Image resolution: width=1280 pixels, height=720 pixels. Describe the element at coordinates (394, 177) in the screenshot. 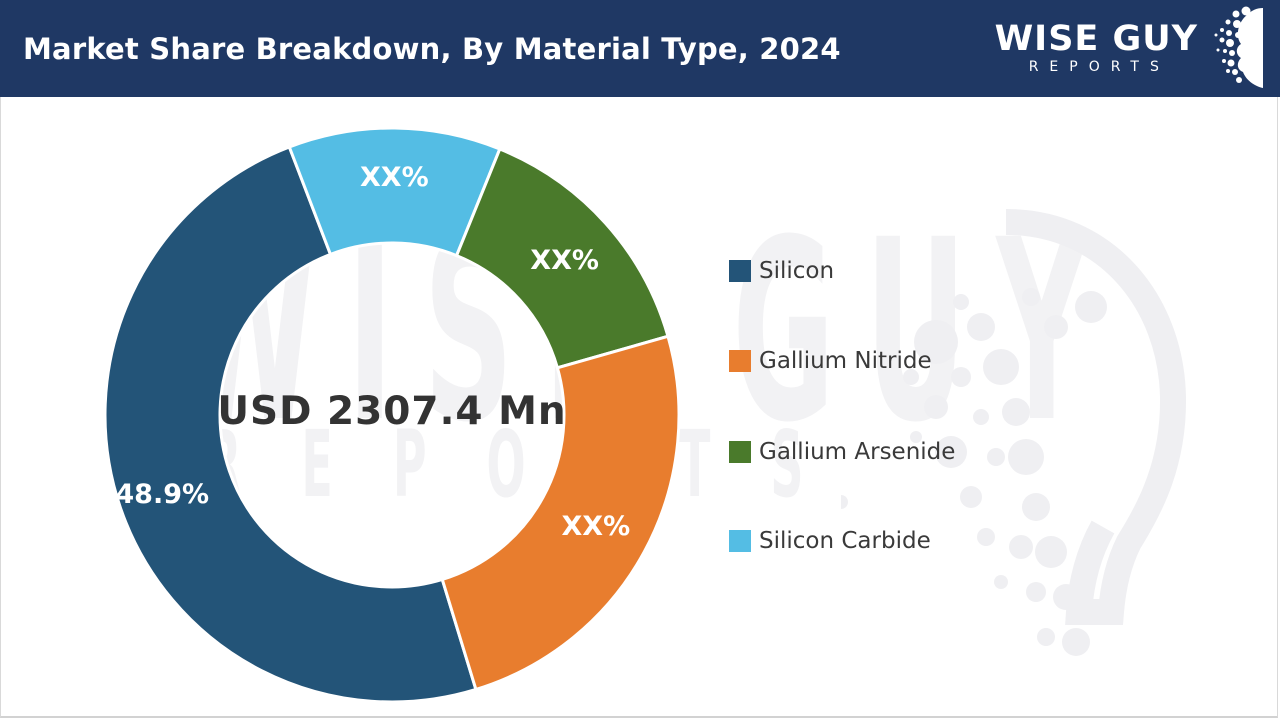

I see `segment-label-silicon-carbide: XX%` at that location.